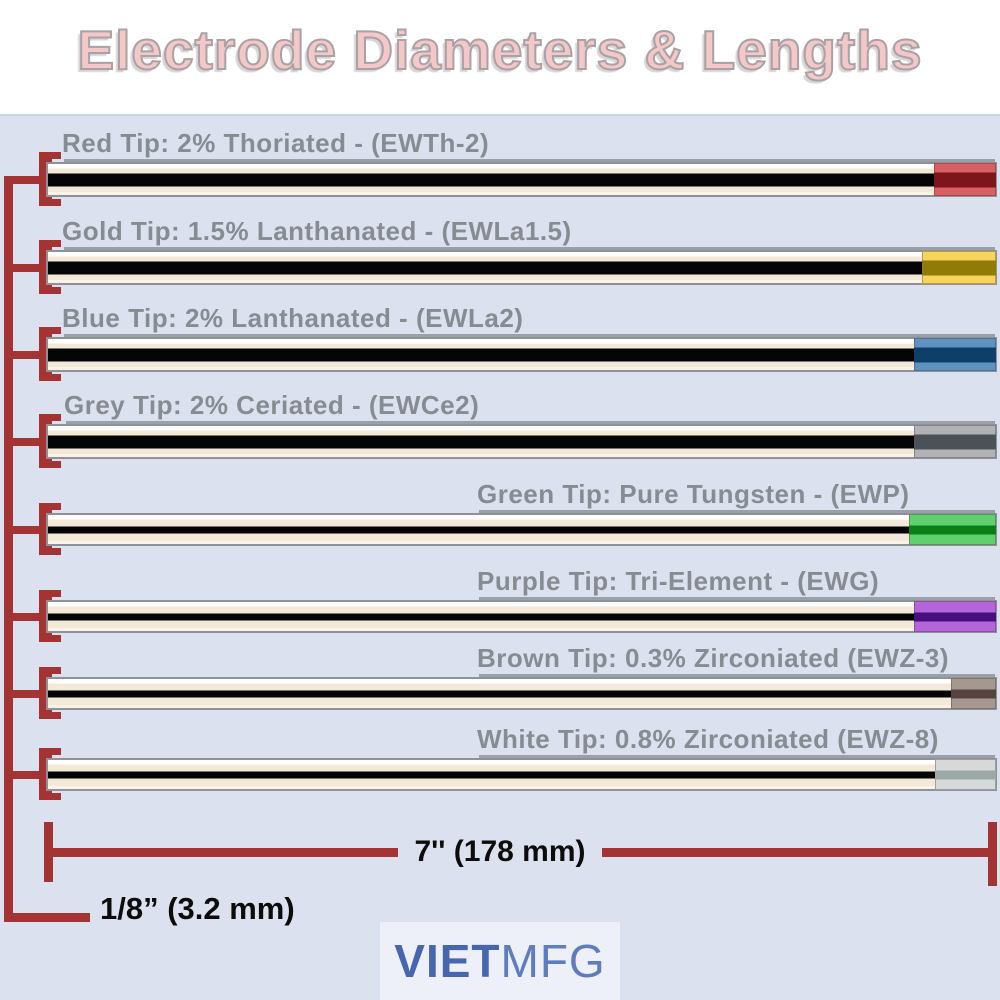 The width and height of the screenshot is (1000, 1000). I want to click on electrode-tip-green, so click(952, 529).